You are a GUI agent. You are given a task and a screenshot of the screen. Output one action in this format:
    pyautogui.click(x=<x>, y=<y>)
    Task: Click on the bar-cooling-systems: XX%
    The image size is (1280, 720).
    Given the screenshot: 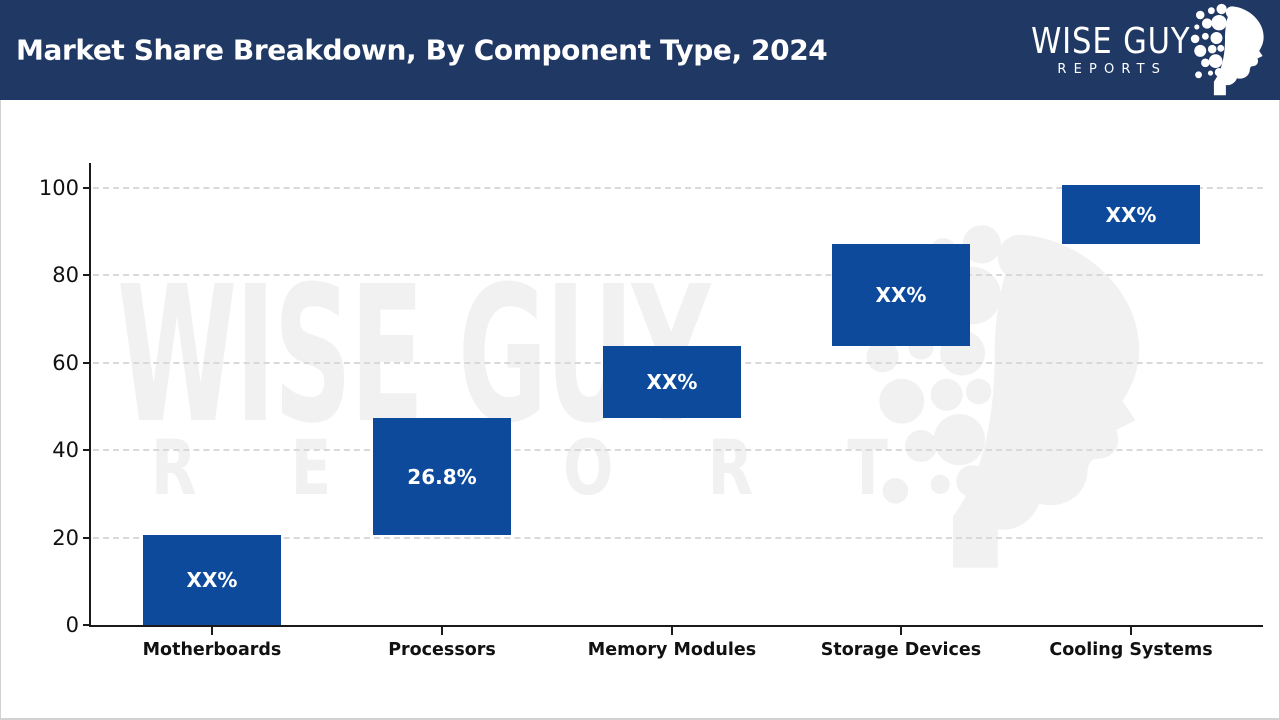 What is the action you would take?
    pyautogui.click(x=1131, y=215)
    